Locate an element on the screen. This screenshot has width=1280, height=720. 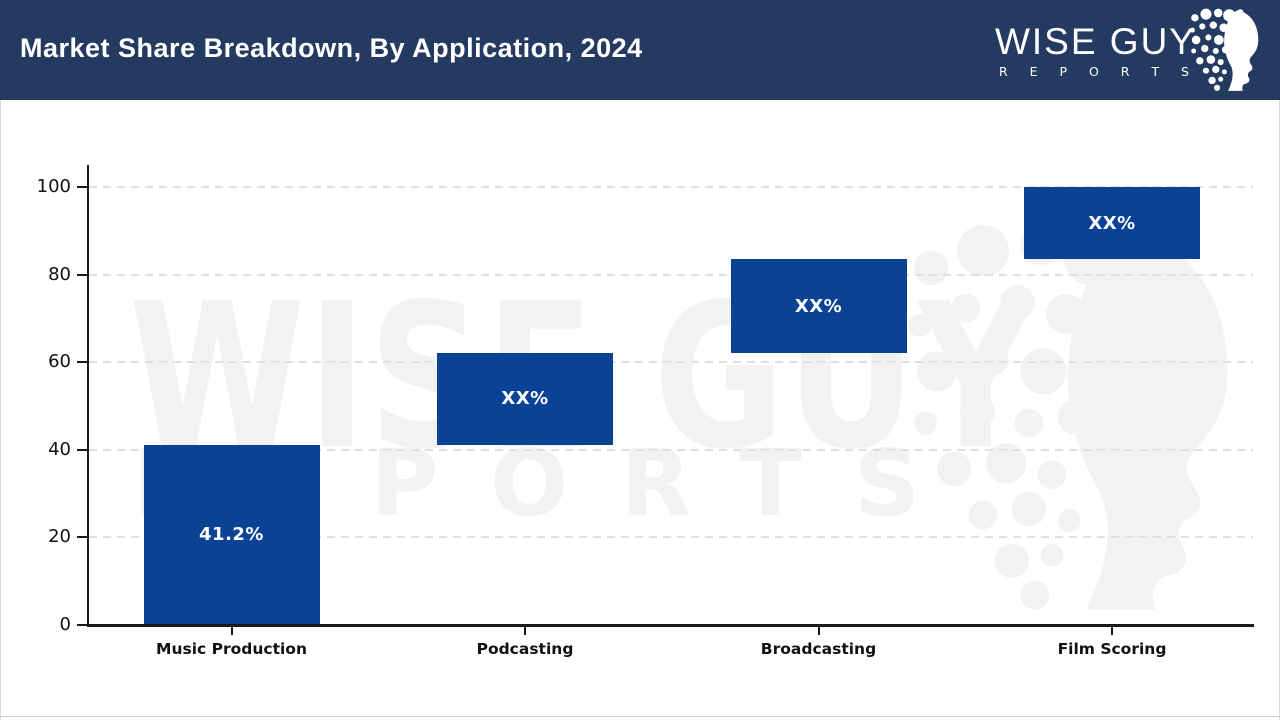
x-tick-label: Music Production is located at coordinates (231, 649).